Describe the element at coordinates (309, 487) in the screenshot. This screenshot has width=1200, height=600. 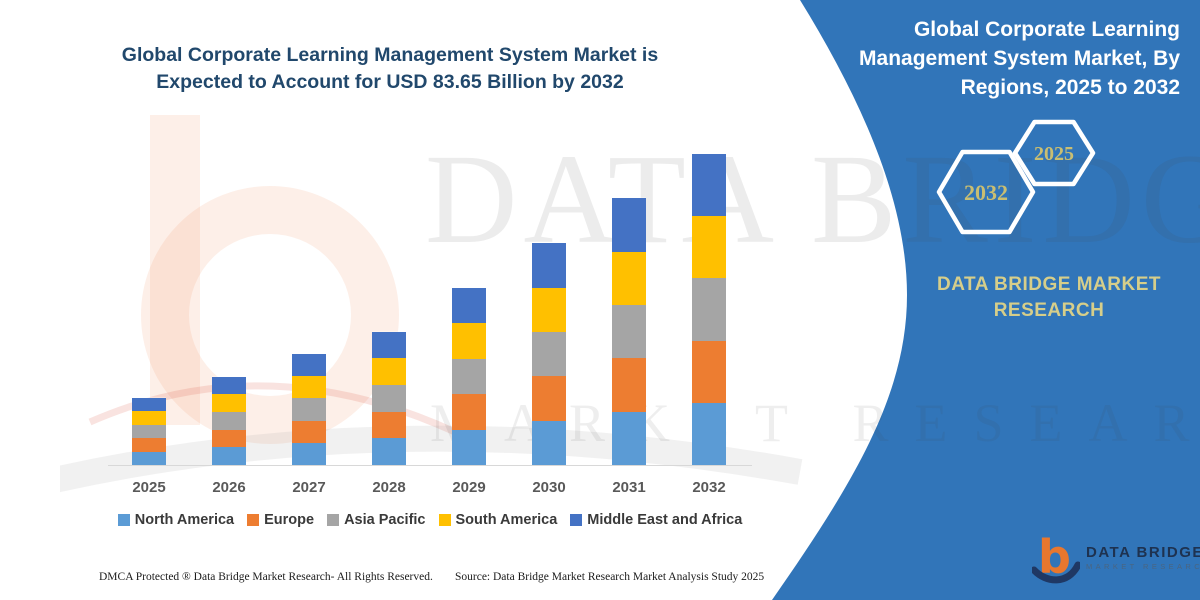
I see `x-axis-label: 2027` at that location.